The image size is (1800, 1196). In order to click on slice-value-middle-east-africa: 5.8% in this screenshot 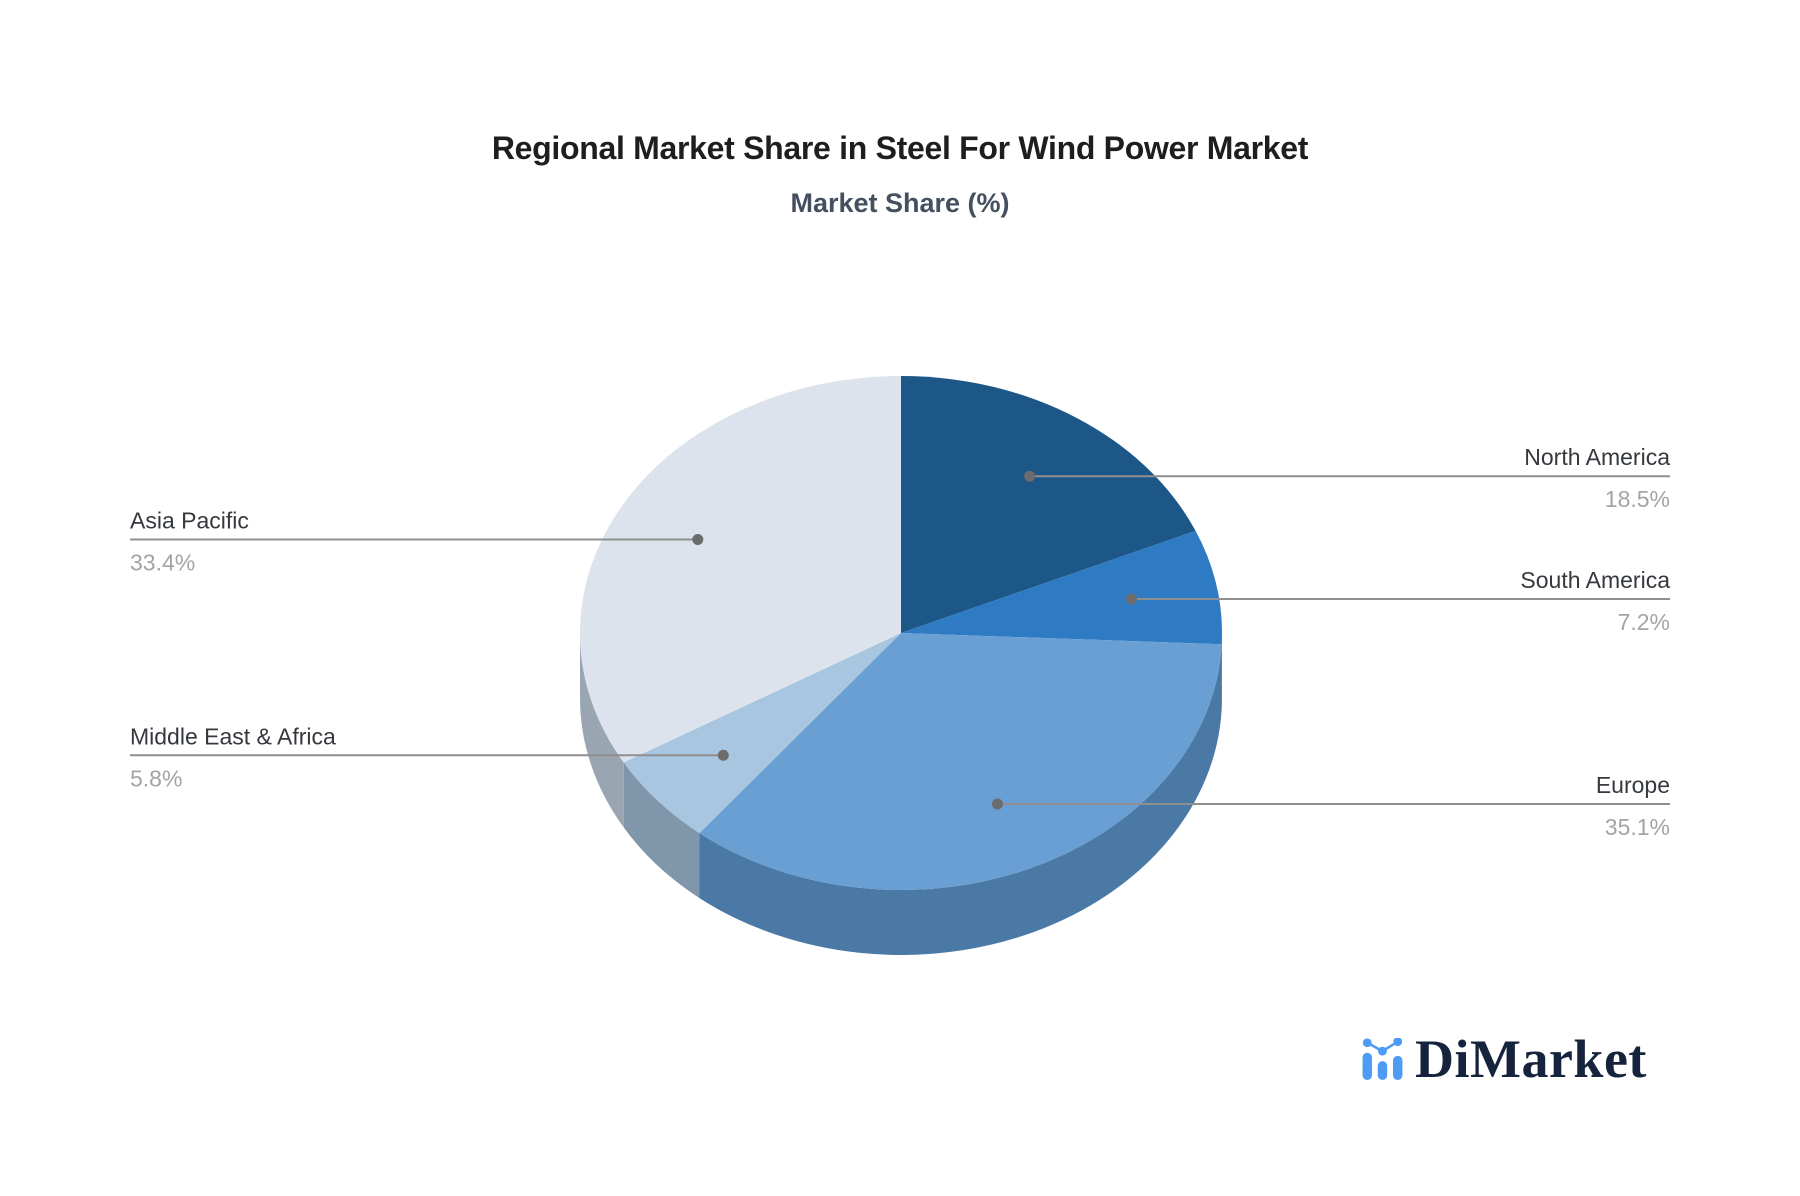, I will do `click(156, 778)`.